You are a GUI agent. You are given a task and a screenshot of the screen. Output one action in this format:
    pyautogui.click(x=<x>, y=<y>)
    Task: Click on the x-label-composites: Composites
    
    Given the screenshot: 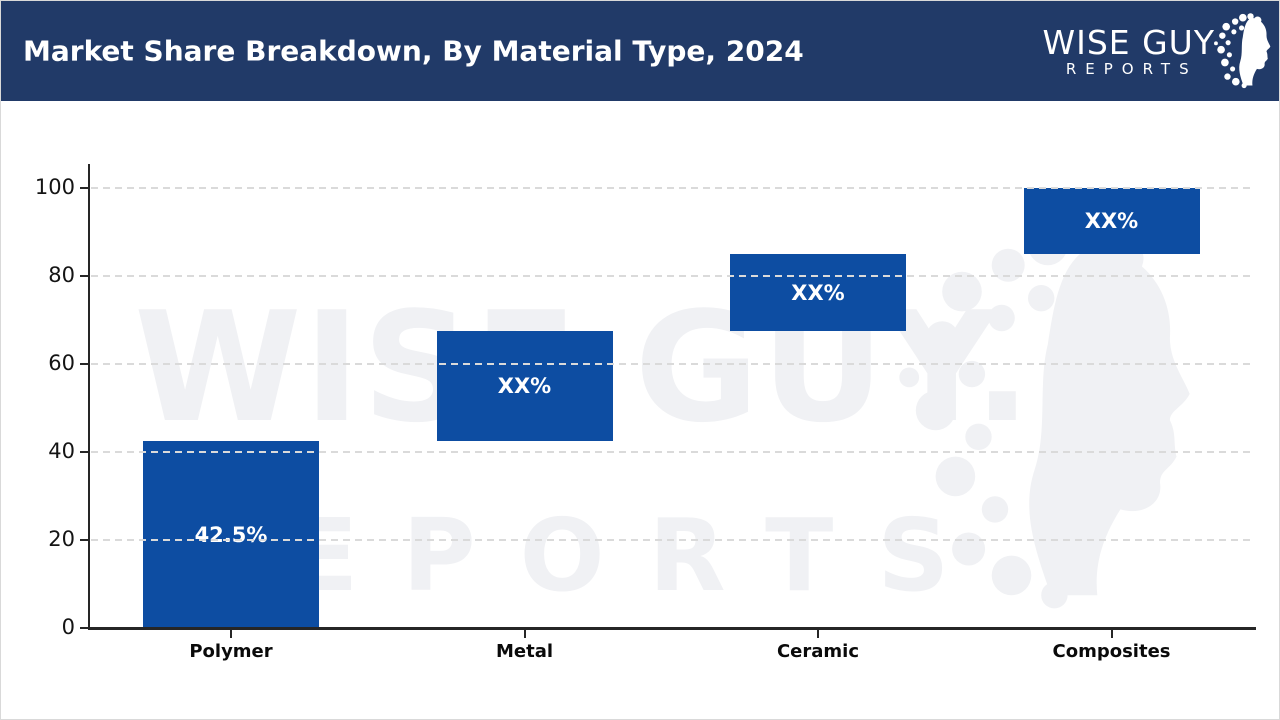 What is the action you would take?
    pyautogui.click(x=1111, y=651)
    